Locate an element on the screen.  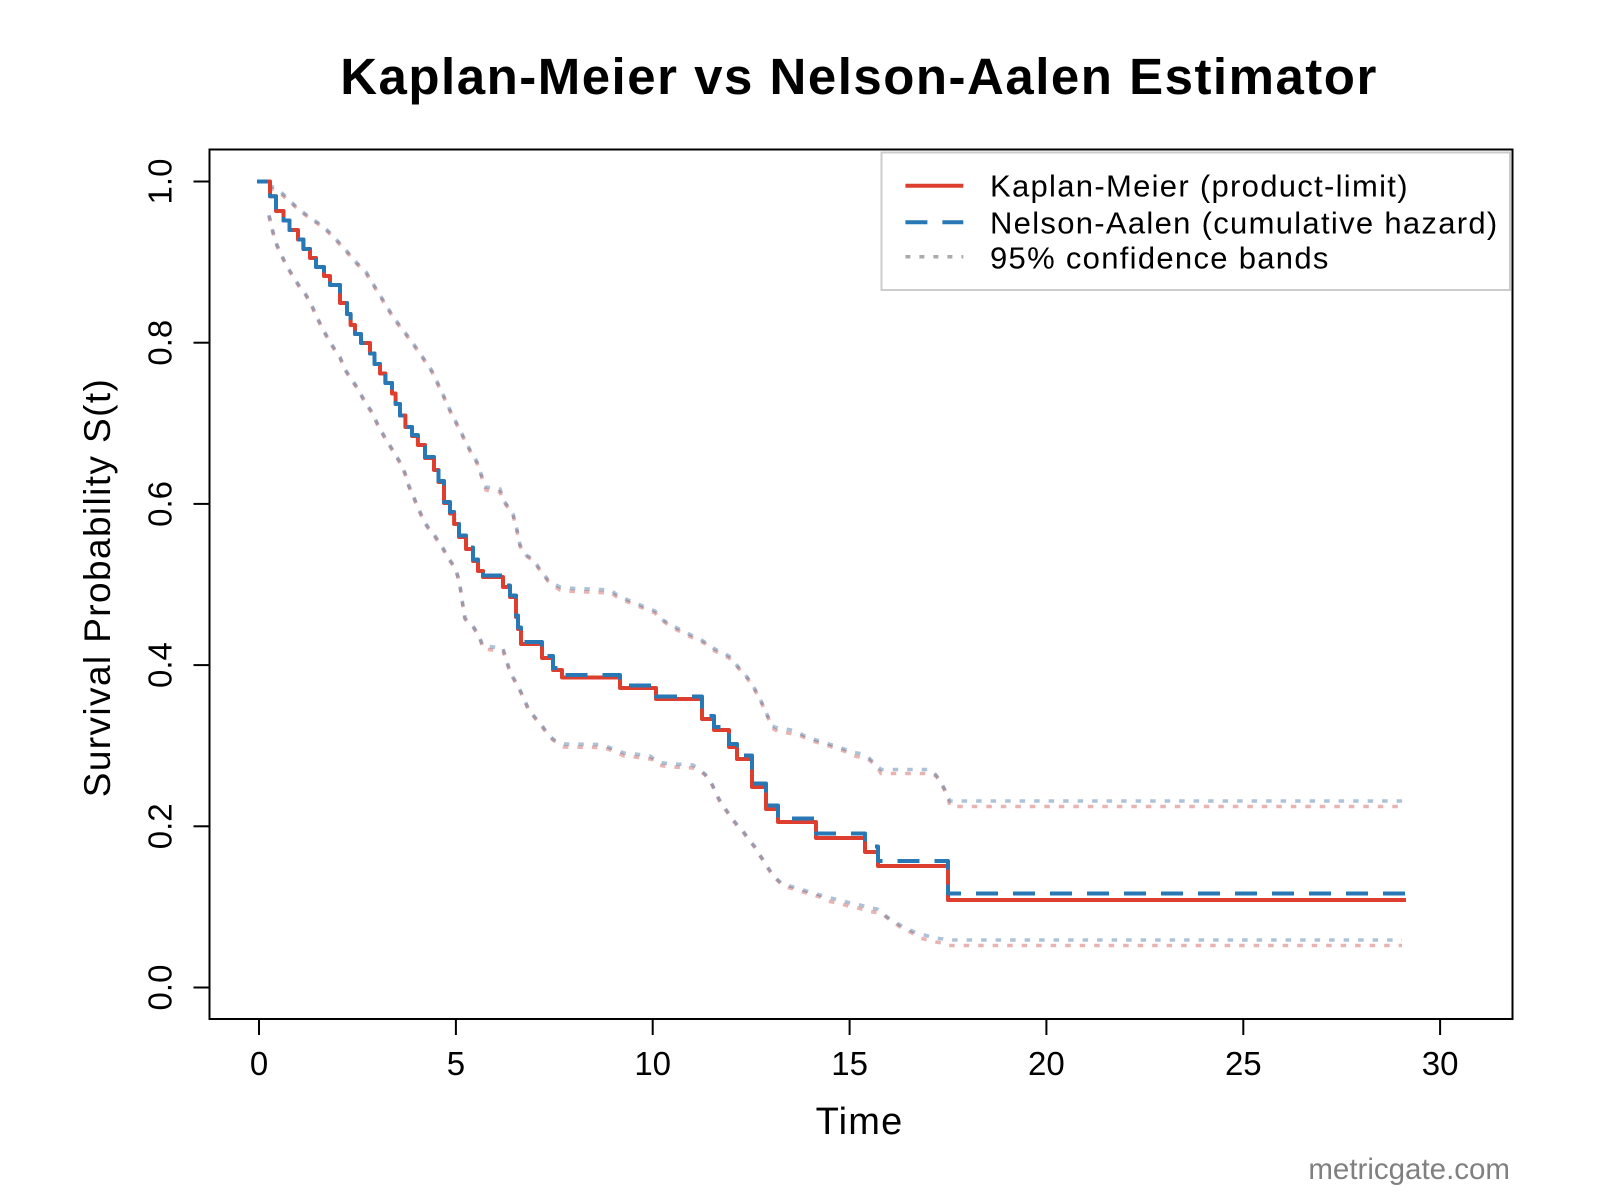
svg-text: 95% confidence bands is located at coordinates (1160, 257).